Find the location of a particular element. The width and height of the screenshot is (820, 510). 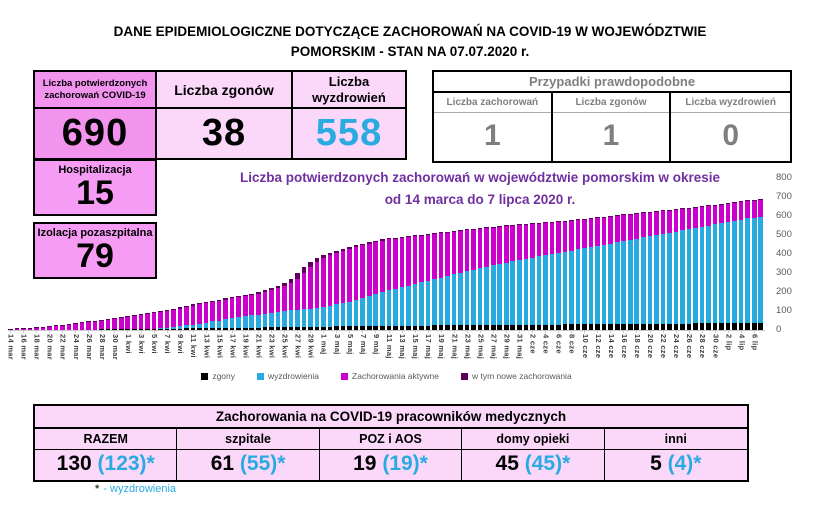

confirmed-value: 690 is located at coordinates (95, 133).